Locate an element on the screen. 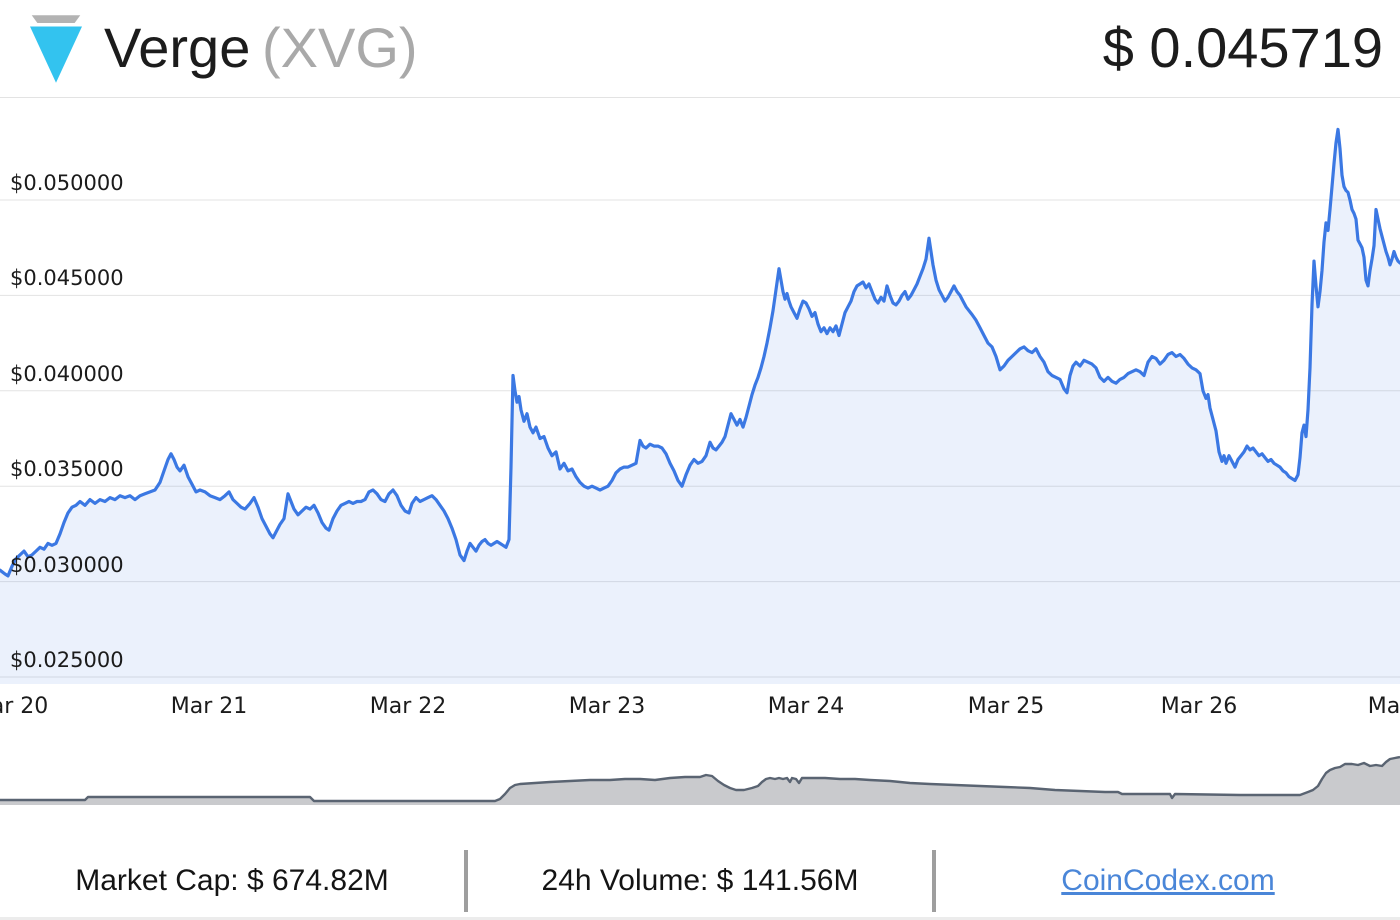 This screenshot has width=1400, height=920. current-price: $ 0.045719 is located at coordinates (1242, 47).